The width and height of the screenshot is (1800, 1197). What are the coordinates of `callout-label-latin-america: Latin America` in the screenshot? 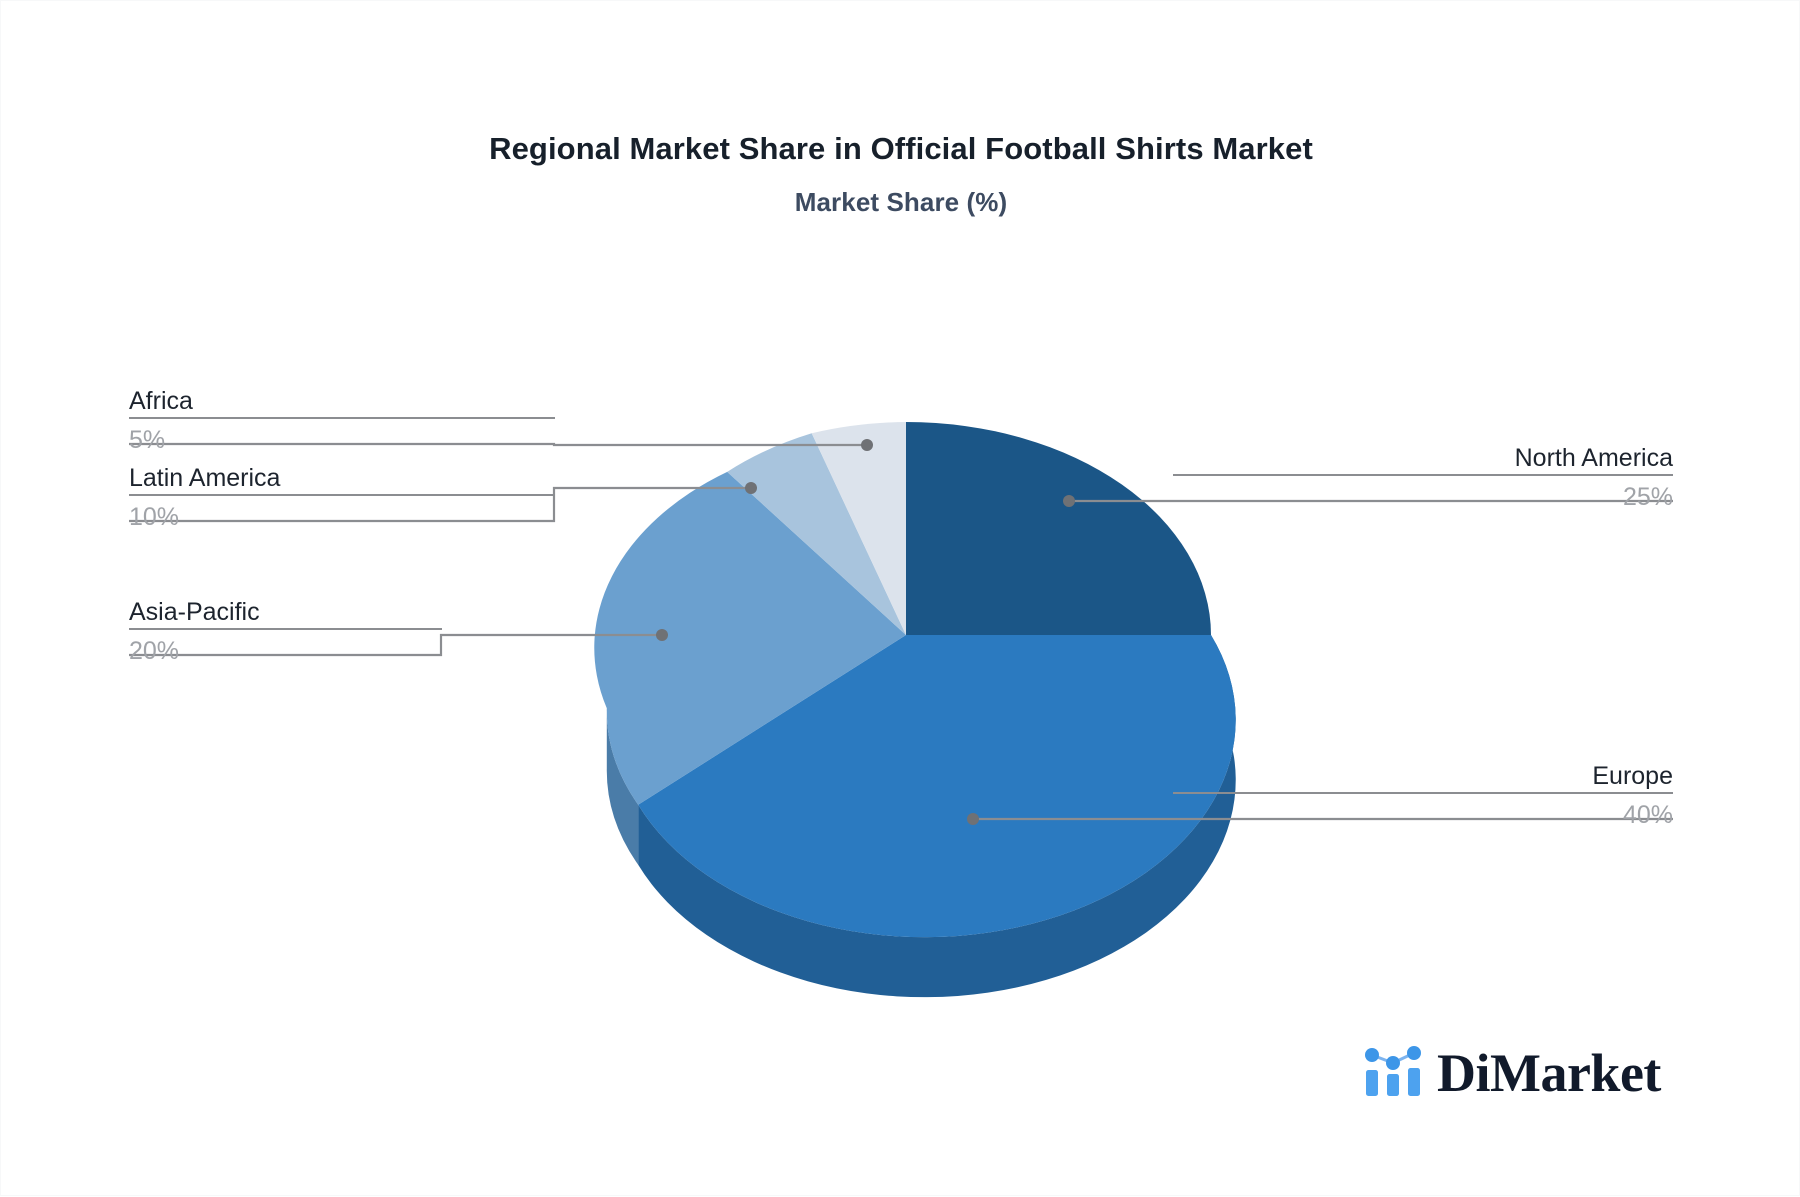 It's located at (205, 478).